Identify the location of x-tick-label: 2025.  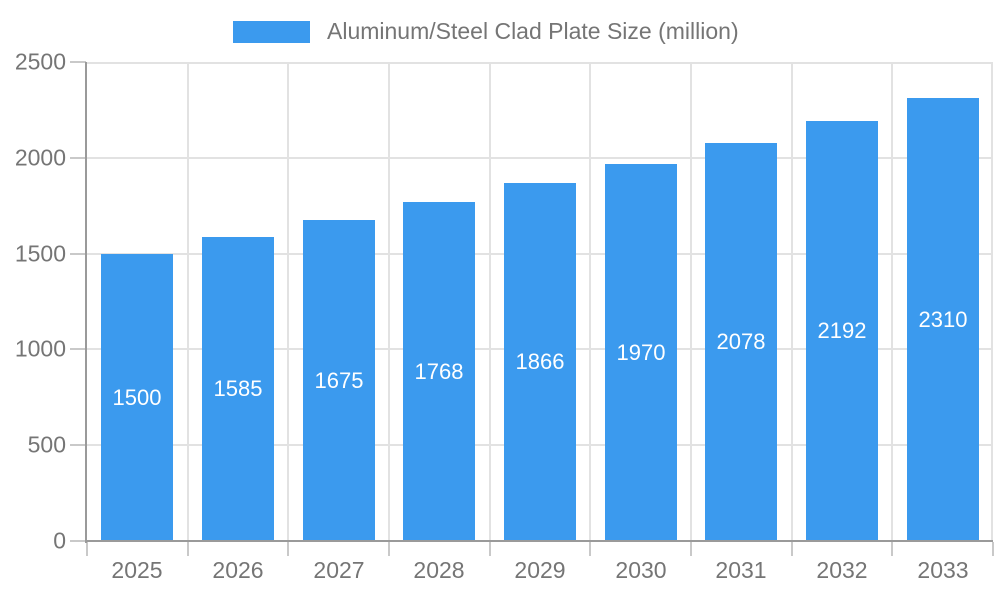
(137, 570).